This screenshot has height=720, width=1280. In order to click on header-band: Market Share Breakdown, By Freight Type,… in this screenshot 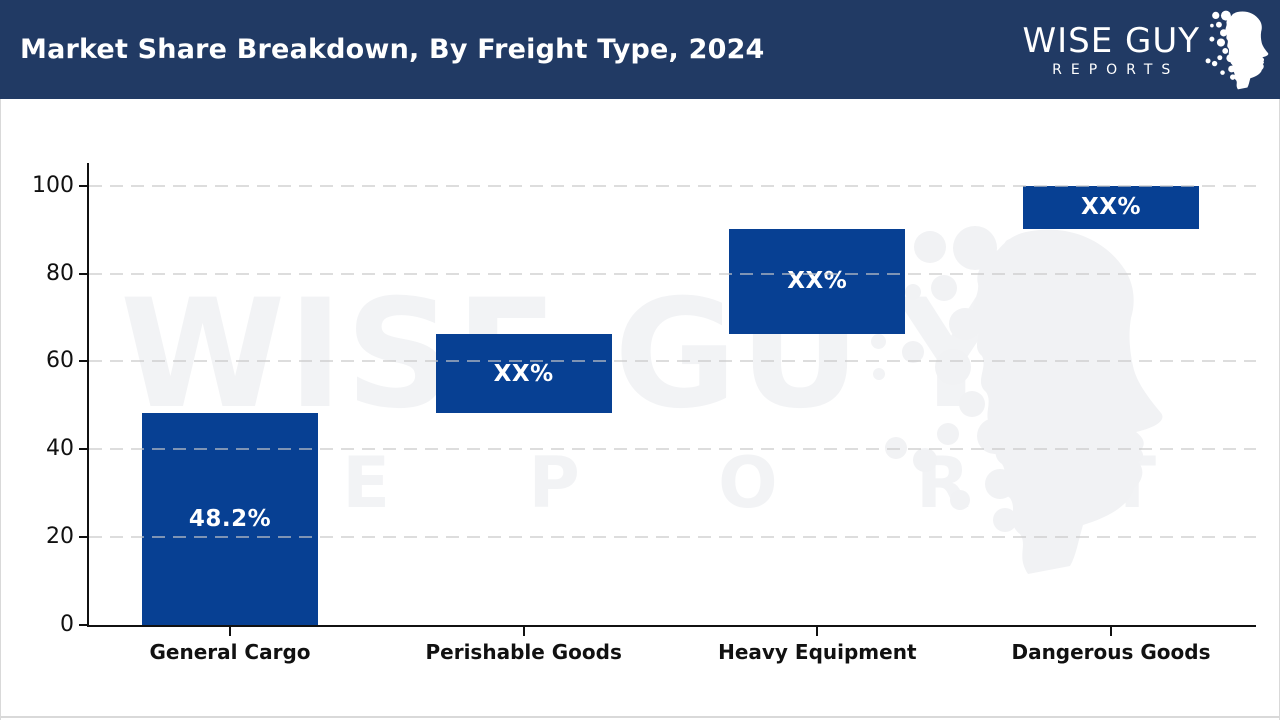, I will do `click(640, 49)`.